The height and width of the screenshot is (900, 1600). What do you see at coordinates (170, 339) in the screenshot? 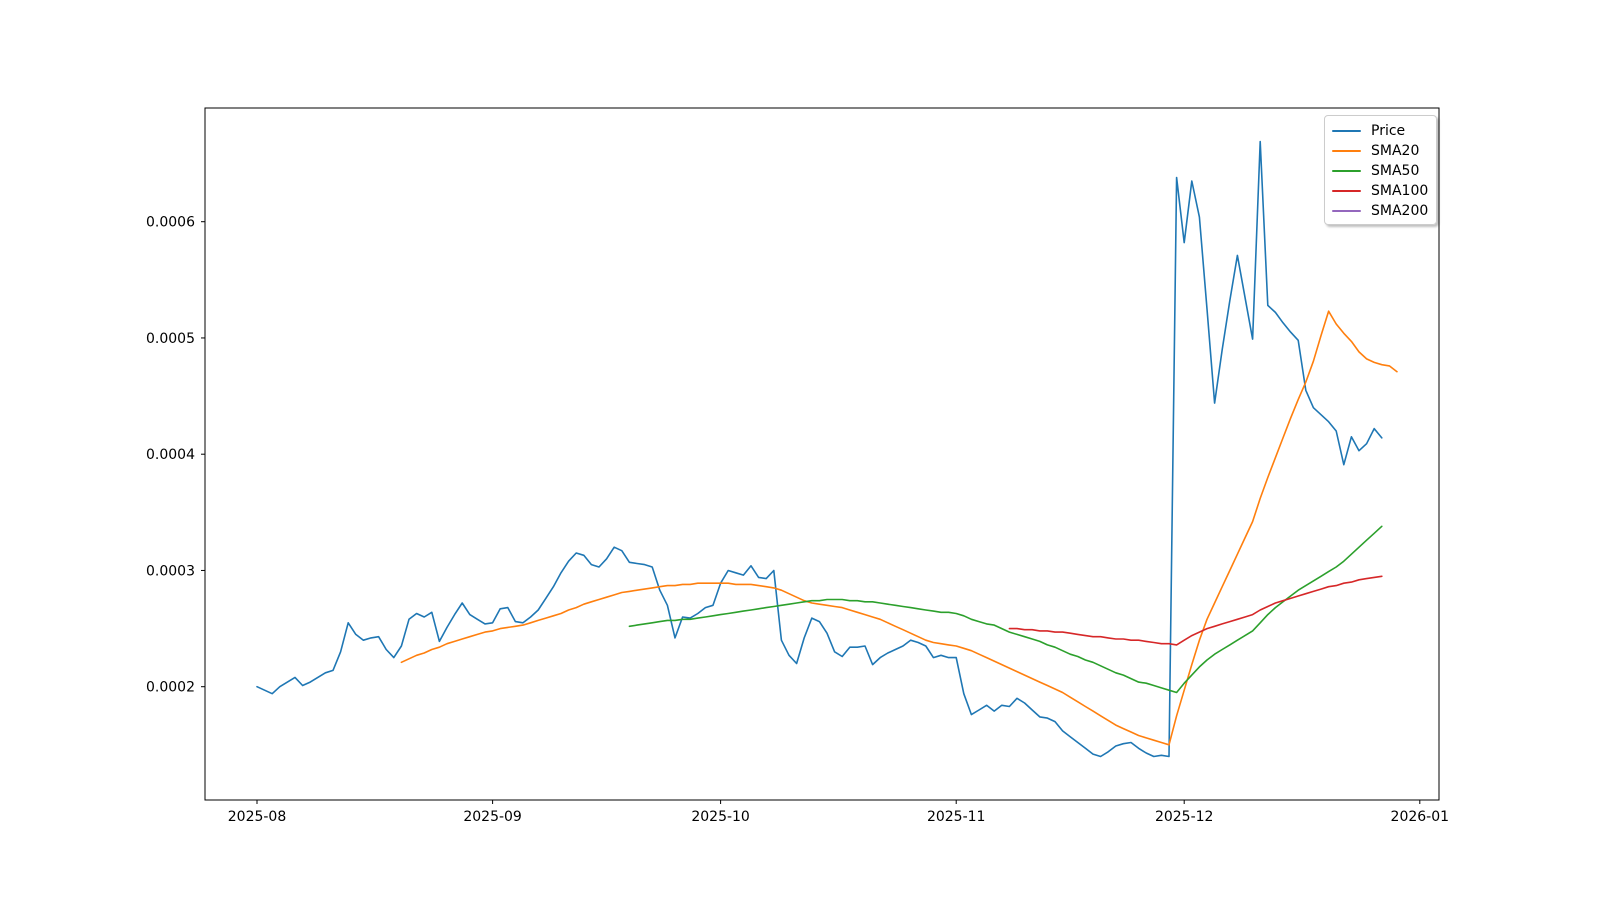
I see `y-tick-label: 0.0005` at bounding box center [170, 339].